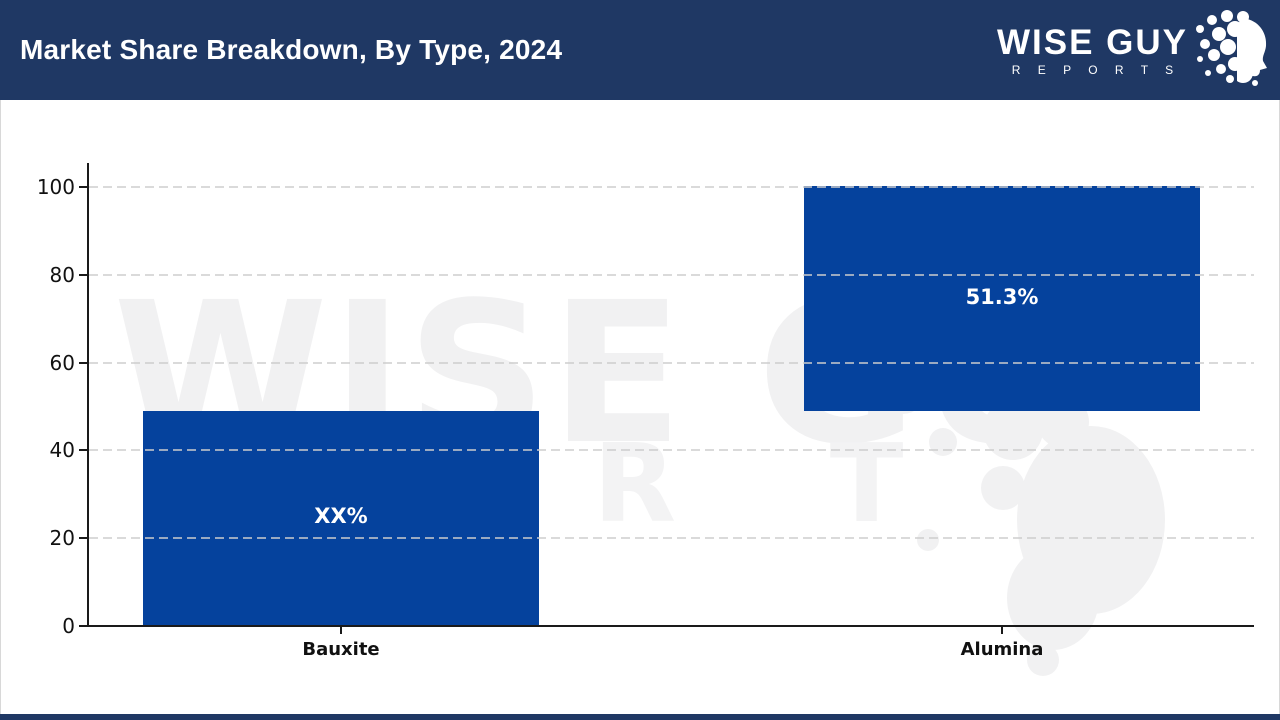 The height and width of the screenshot is (720, 1280). Describe the element at coordinates (62, 362) in the screenshot. I see `y-tick-label: 60` at that location.